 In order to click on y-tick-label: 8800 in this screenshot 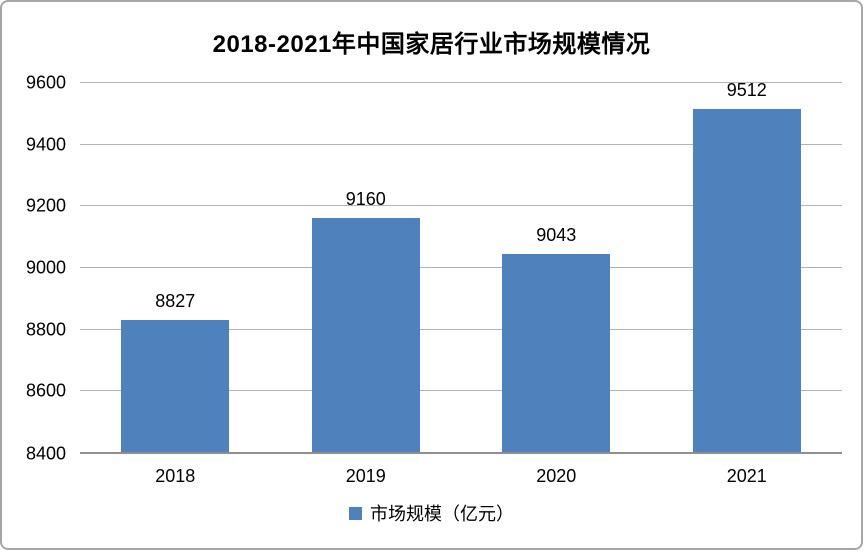, I will do `click(45, 329)`.